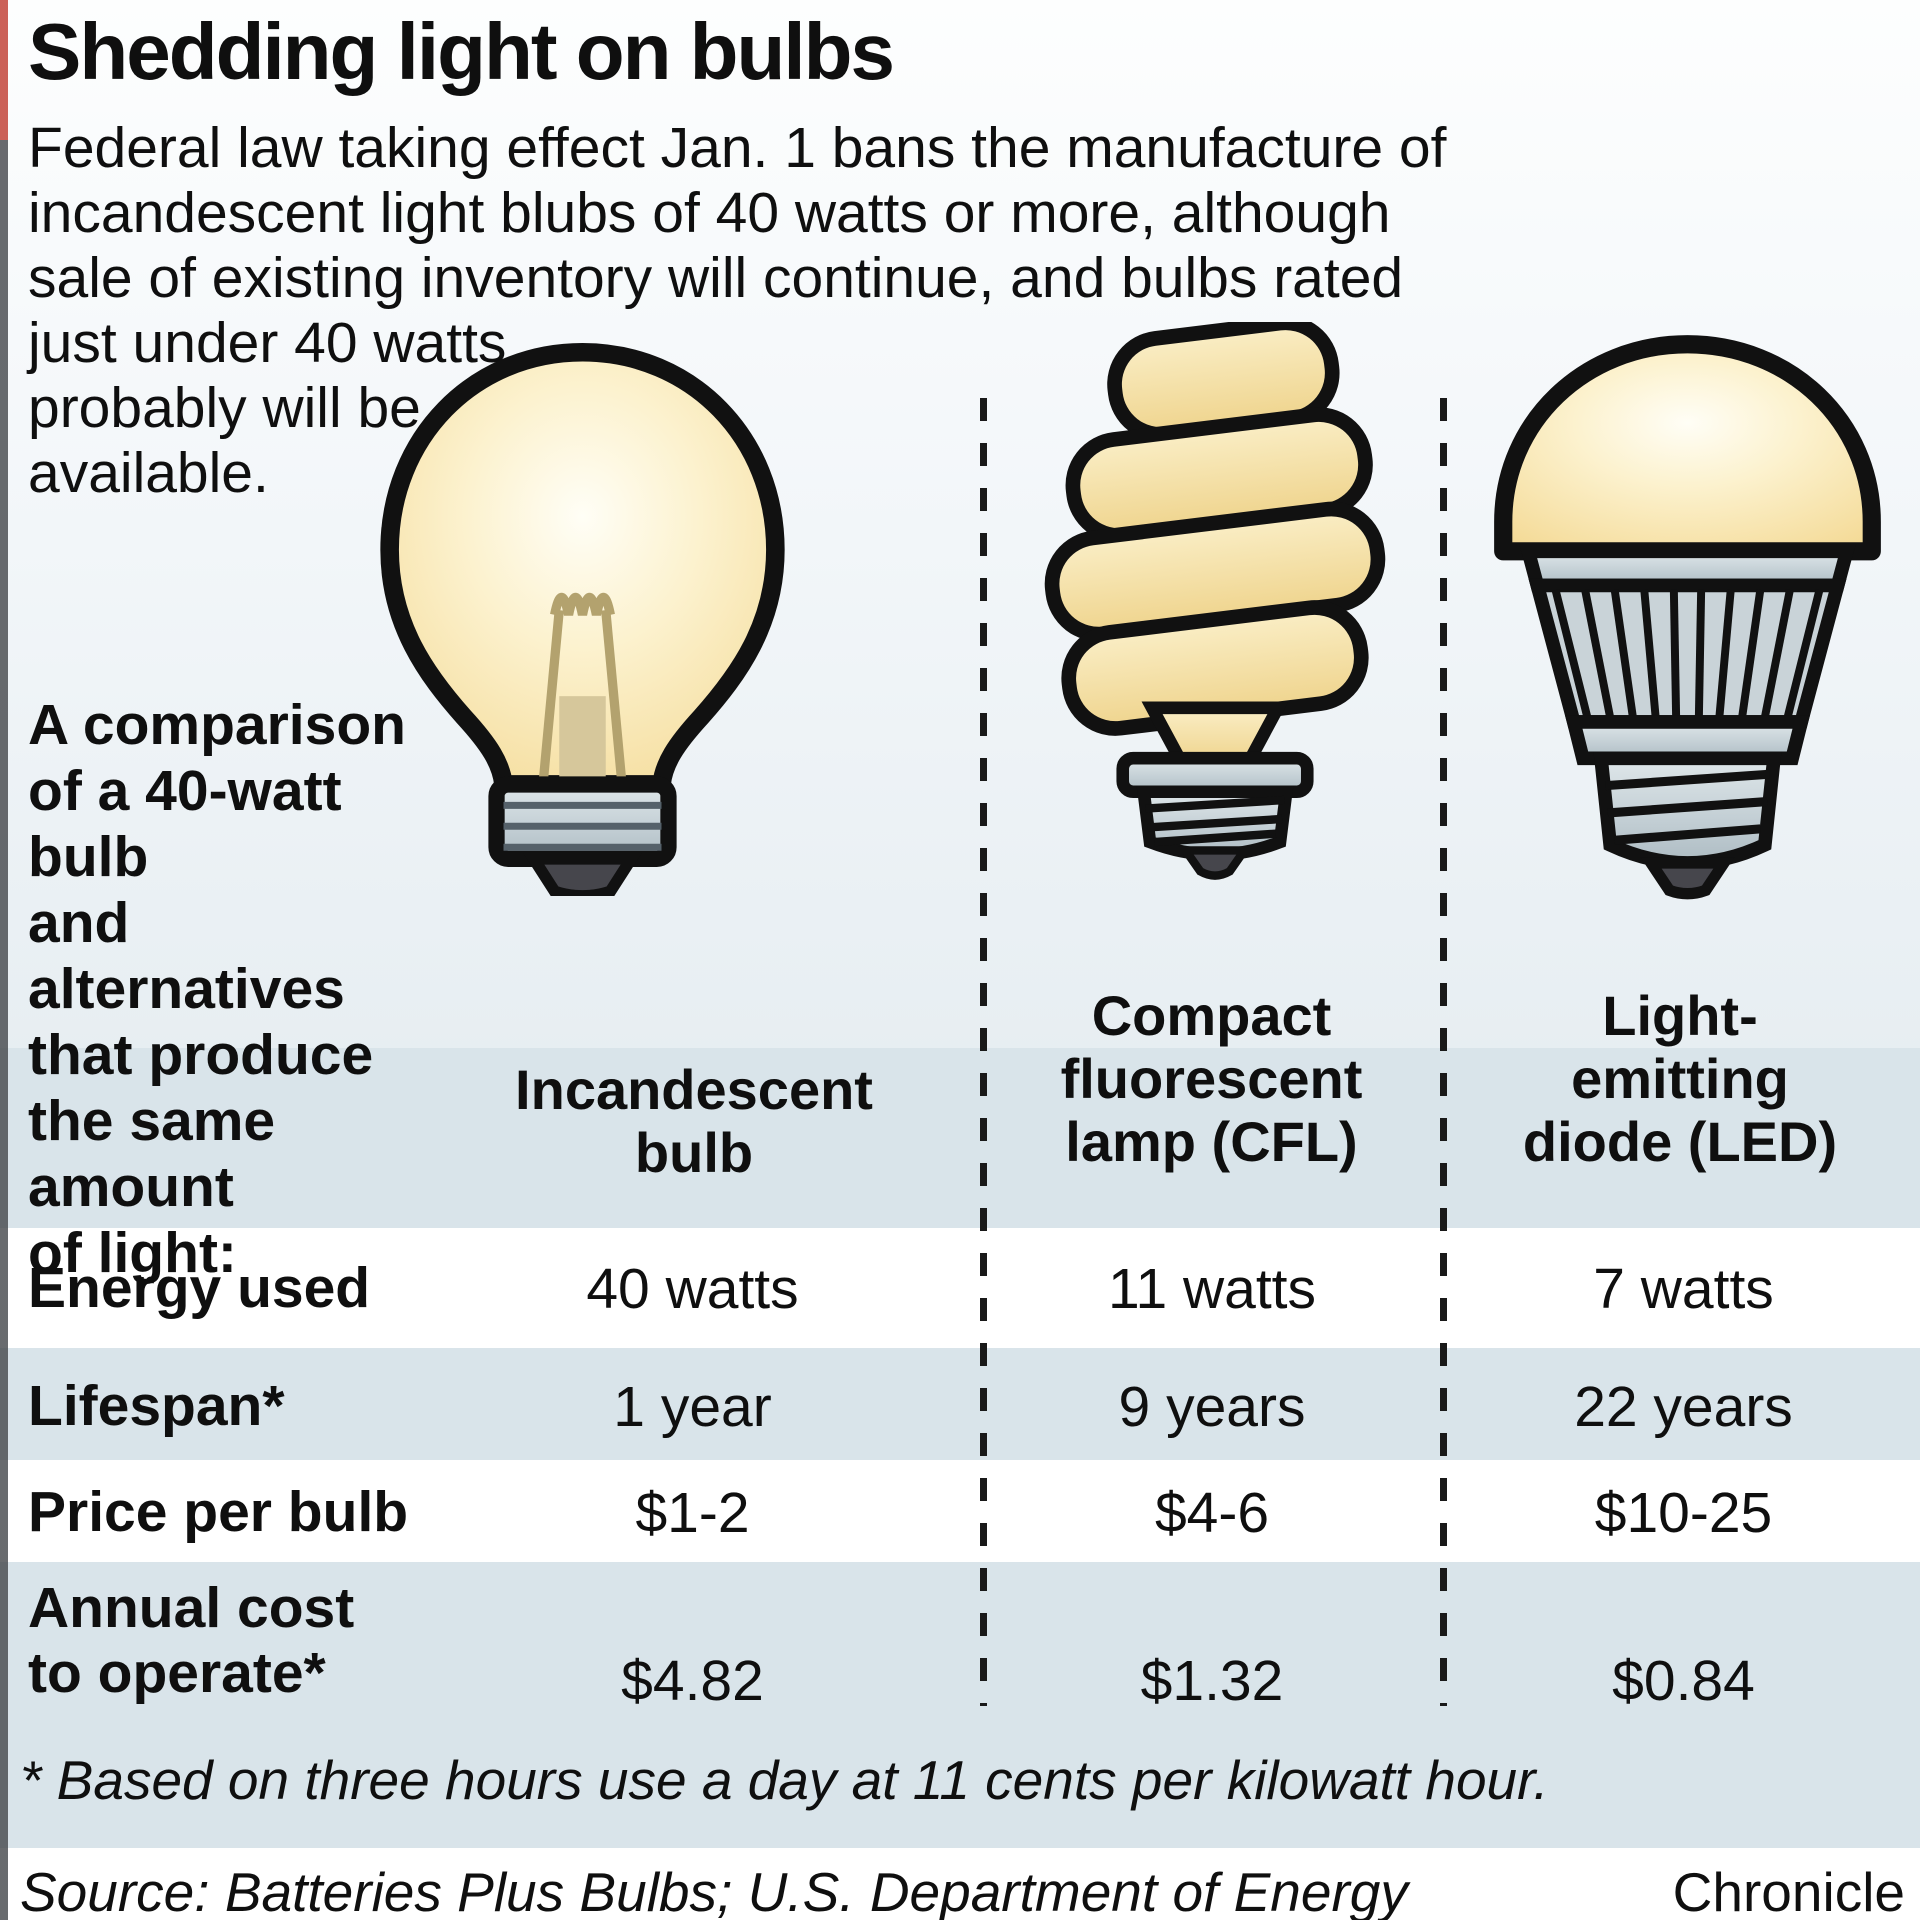 This screenshot has height=1920, width=1920. Describe the element at coordinates (191, 1640) in the screenshot. I see `row-label-annual-cost: Annual cost to operate*` at that location.